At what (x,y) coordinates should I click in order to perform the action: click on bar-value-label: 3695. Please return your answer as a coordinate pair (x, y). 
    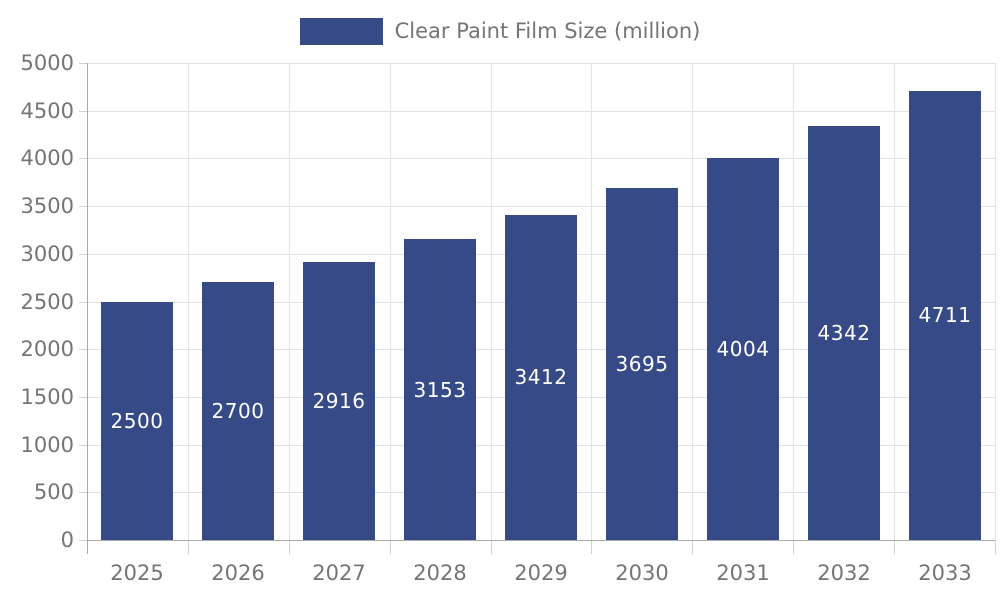
    Looking at the image, I should click on (642, 363).